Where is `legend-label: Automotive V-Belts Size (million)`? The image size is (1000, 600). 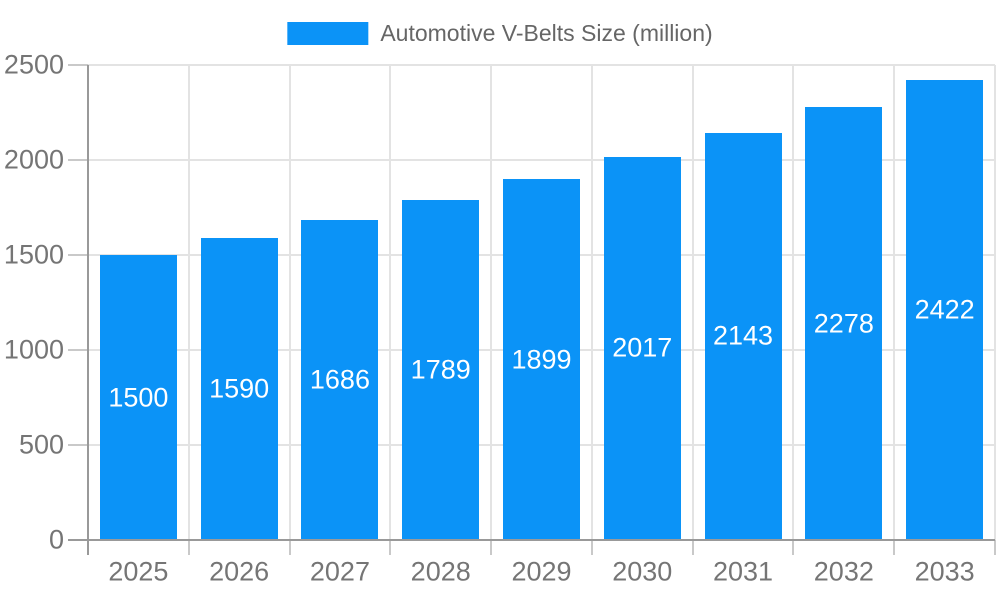 legend-label: Automotive V-Belts Size (million) is located at coordinates (546, 33).